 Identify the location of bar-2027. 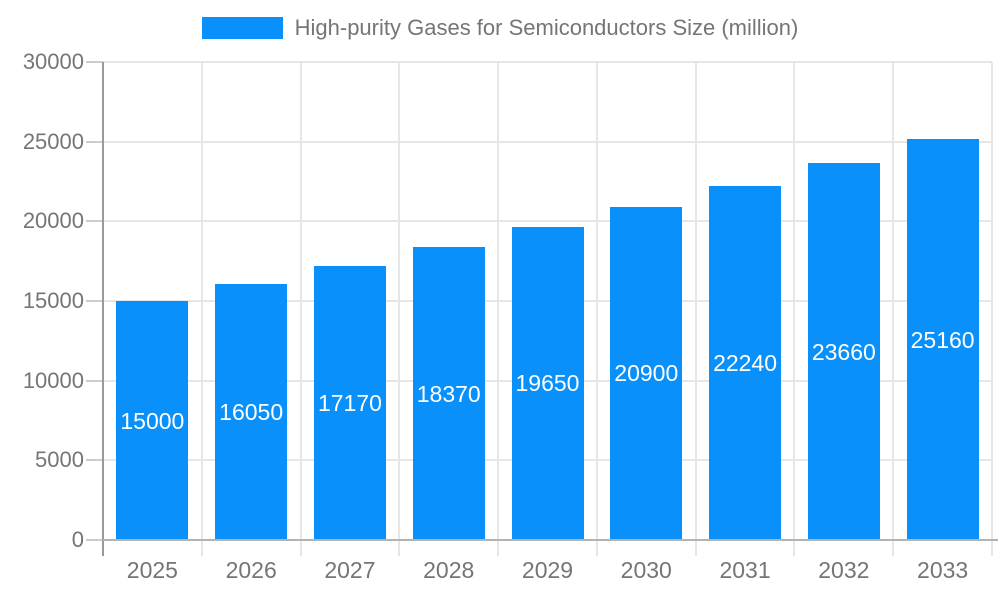
(349, 402).